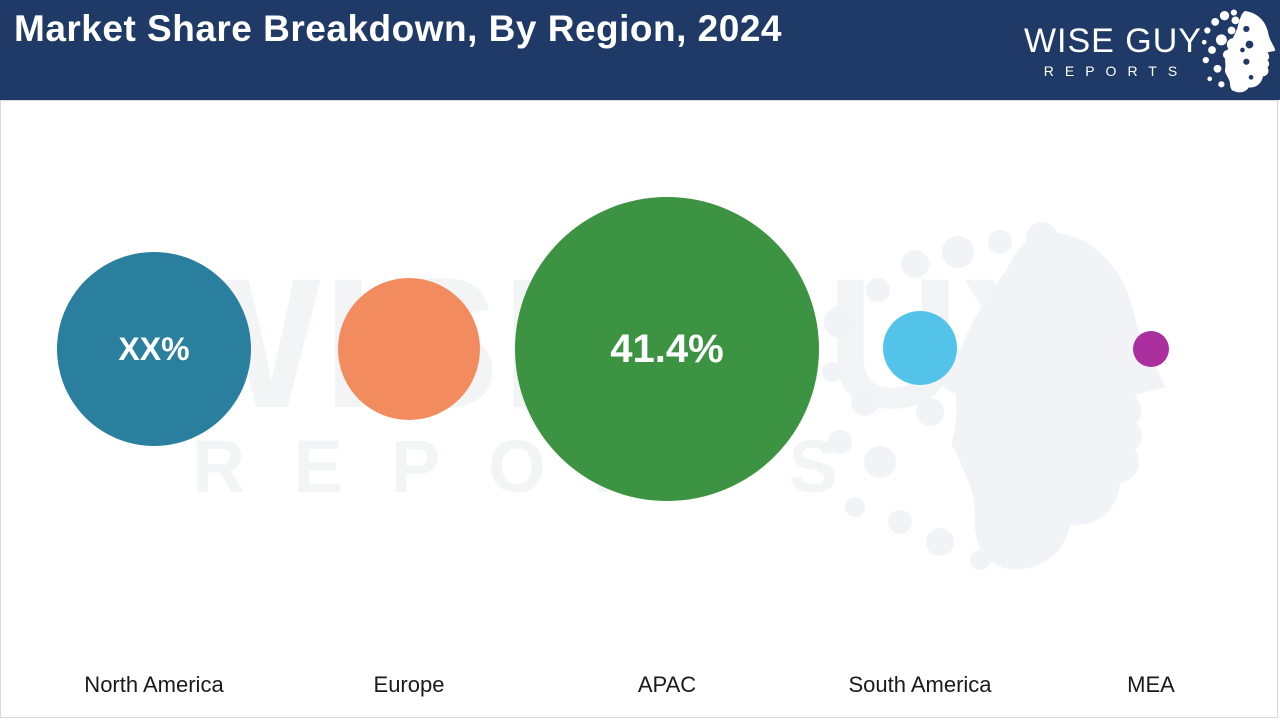  I want to click on brand-subtitle: REPORTS, so click(1116, 71).